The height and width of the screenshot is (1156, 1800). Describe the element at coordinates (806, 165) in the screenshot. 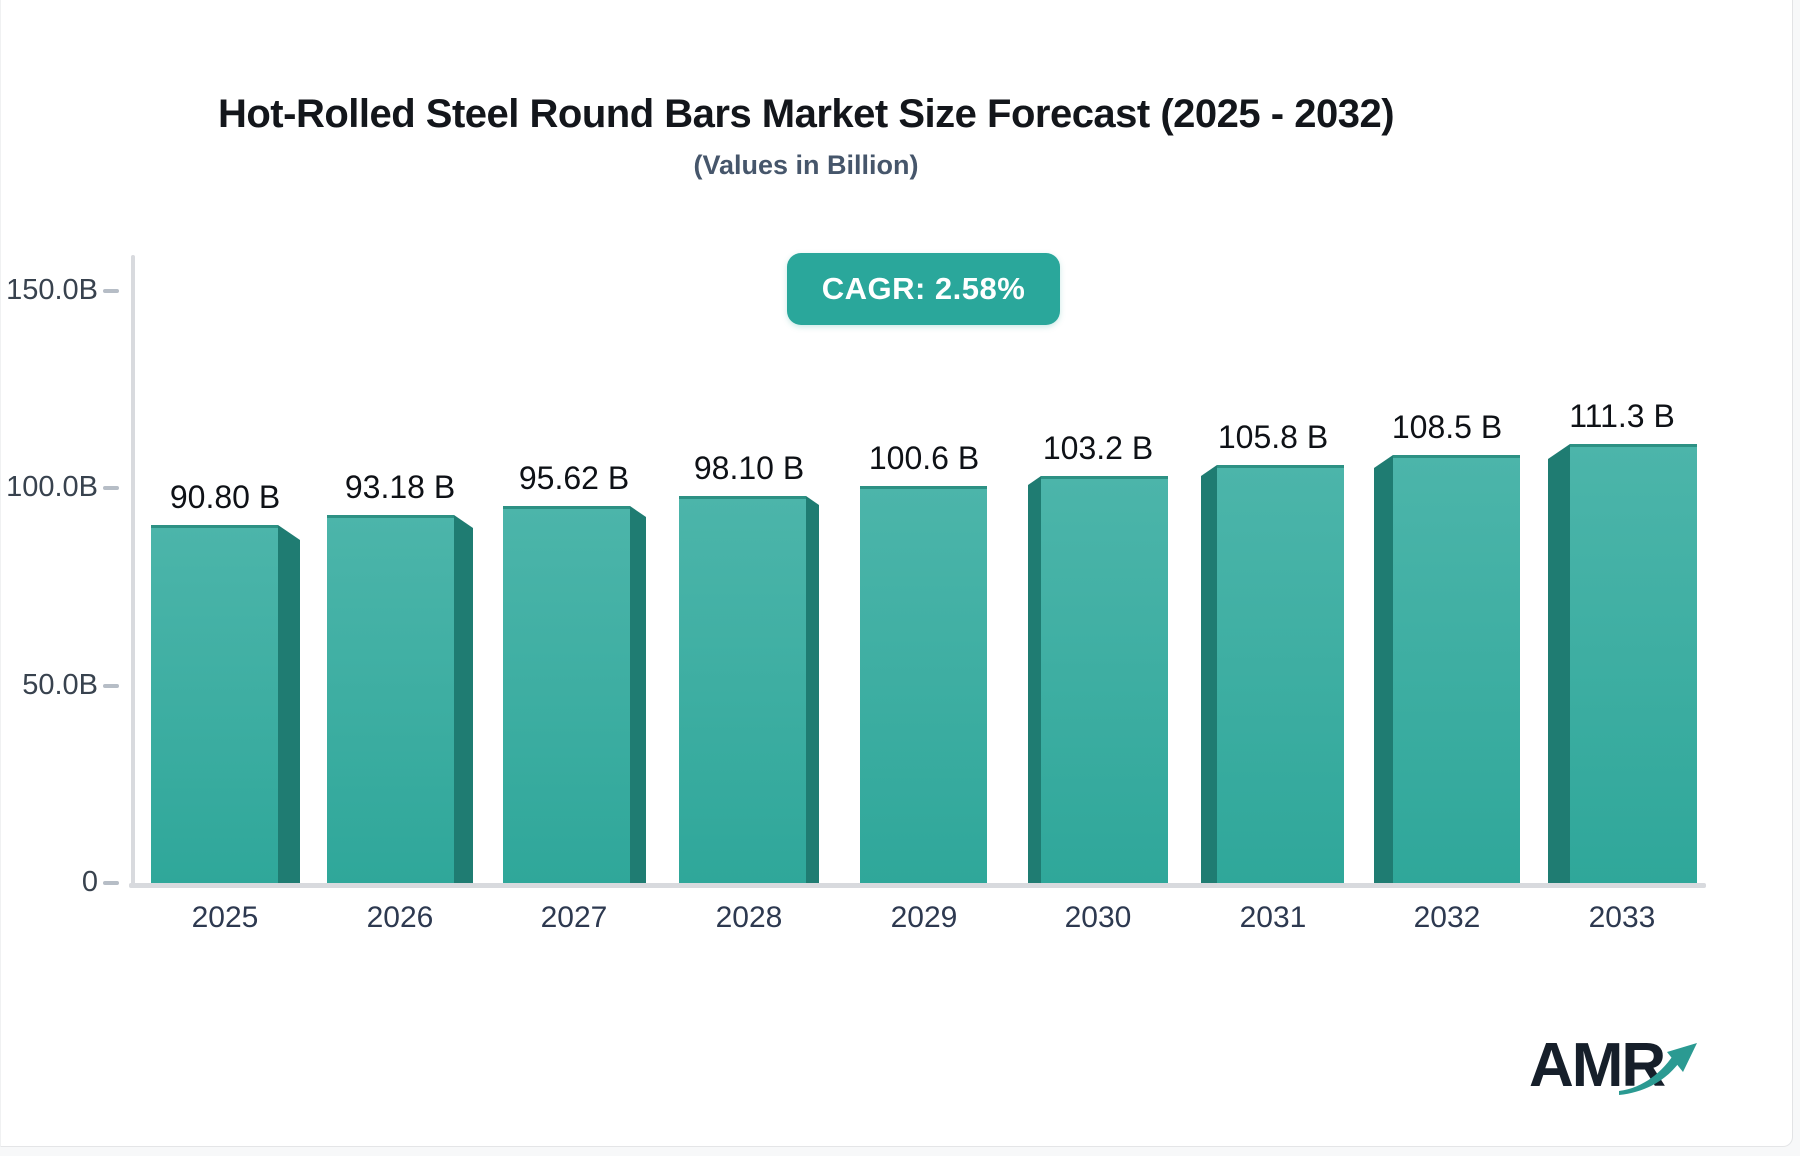

I see `chart-subtitle: (Values in Billion)` at that location.